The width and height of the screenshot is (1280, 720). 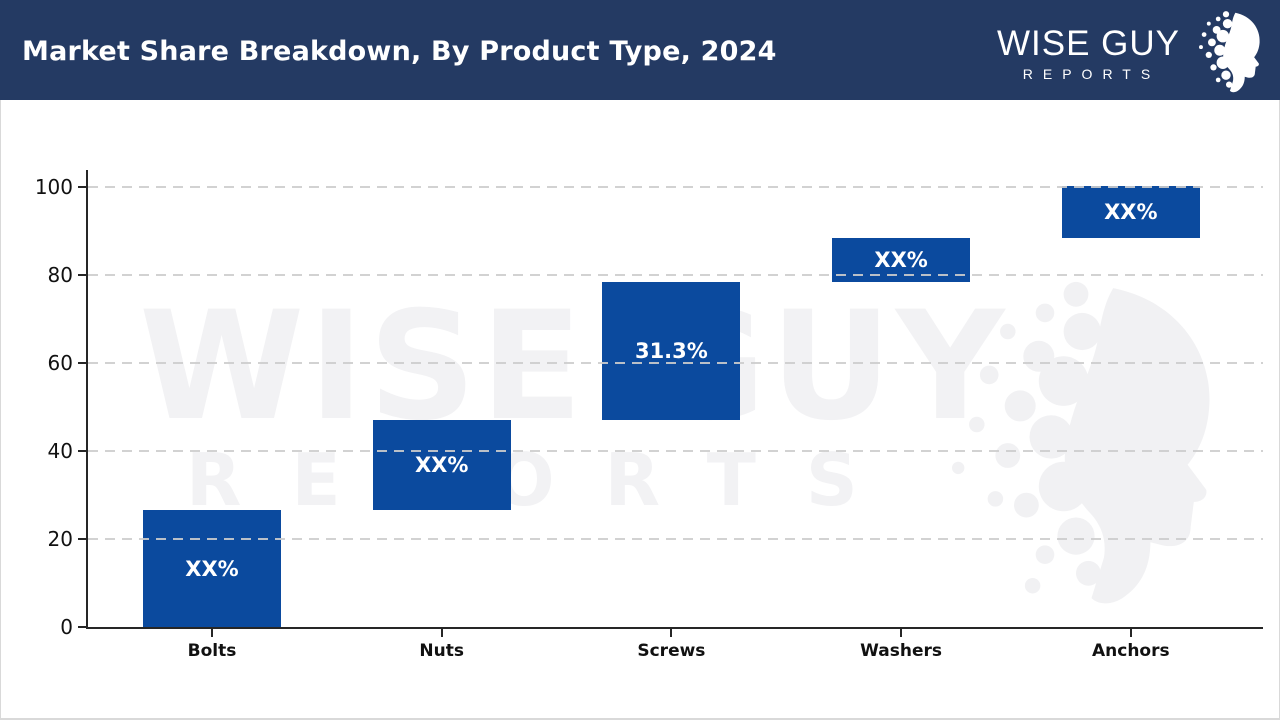 I want to click on y-tick-label-100: 100, so click(x=53, y=187).